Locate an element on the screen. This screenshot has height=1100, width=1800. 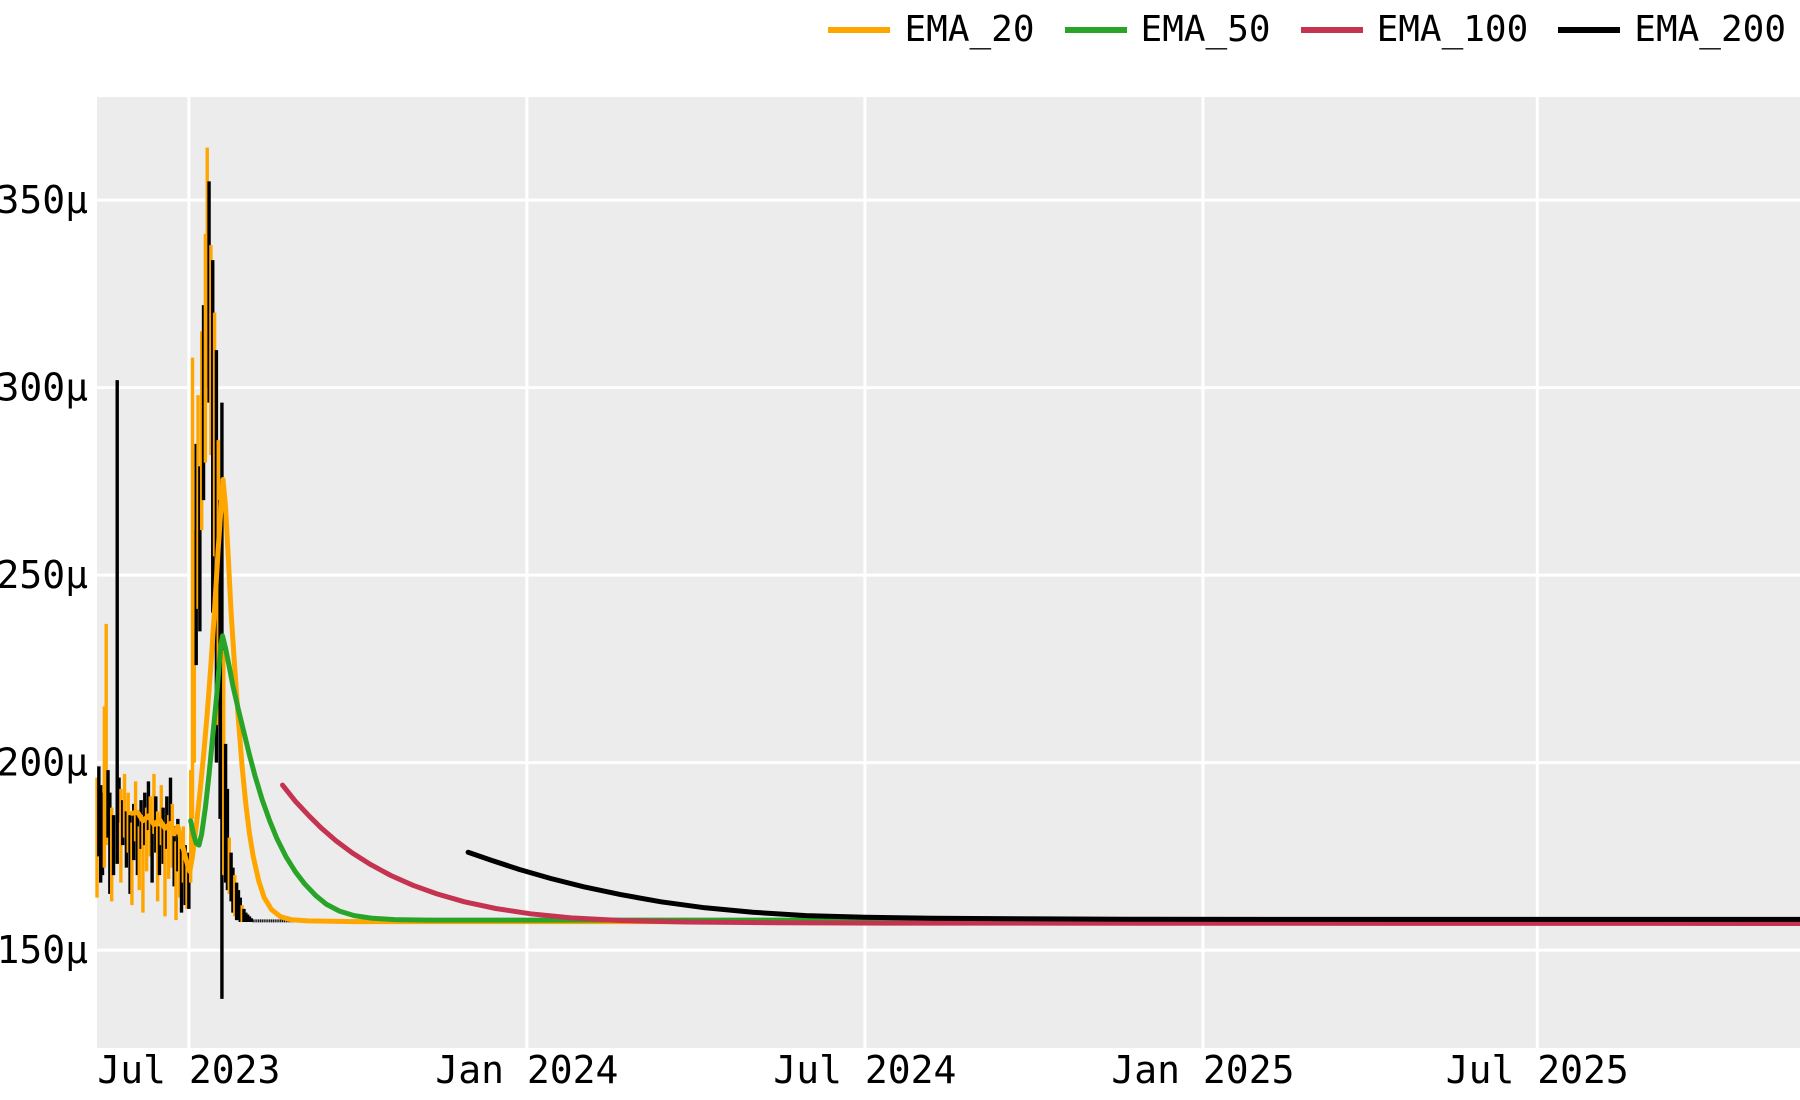
legend-item-ema_20: EMA_20 is located at coordinates (931, 29).